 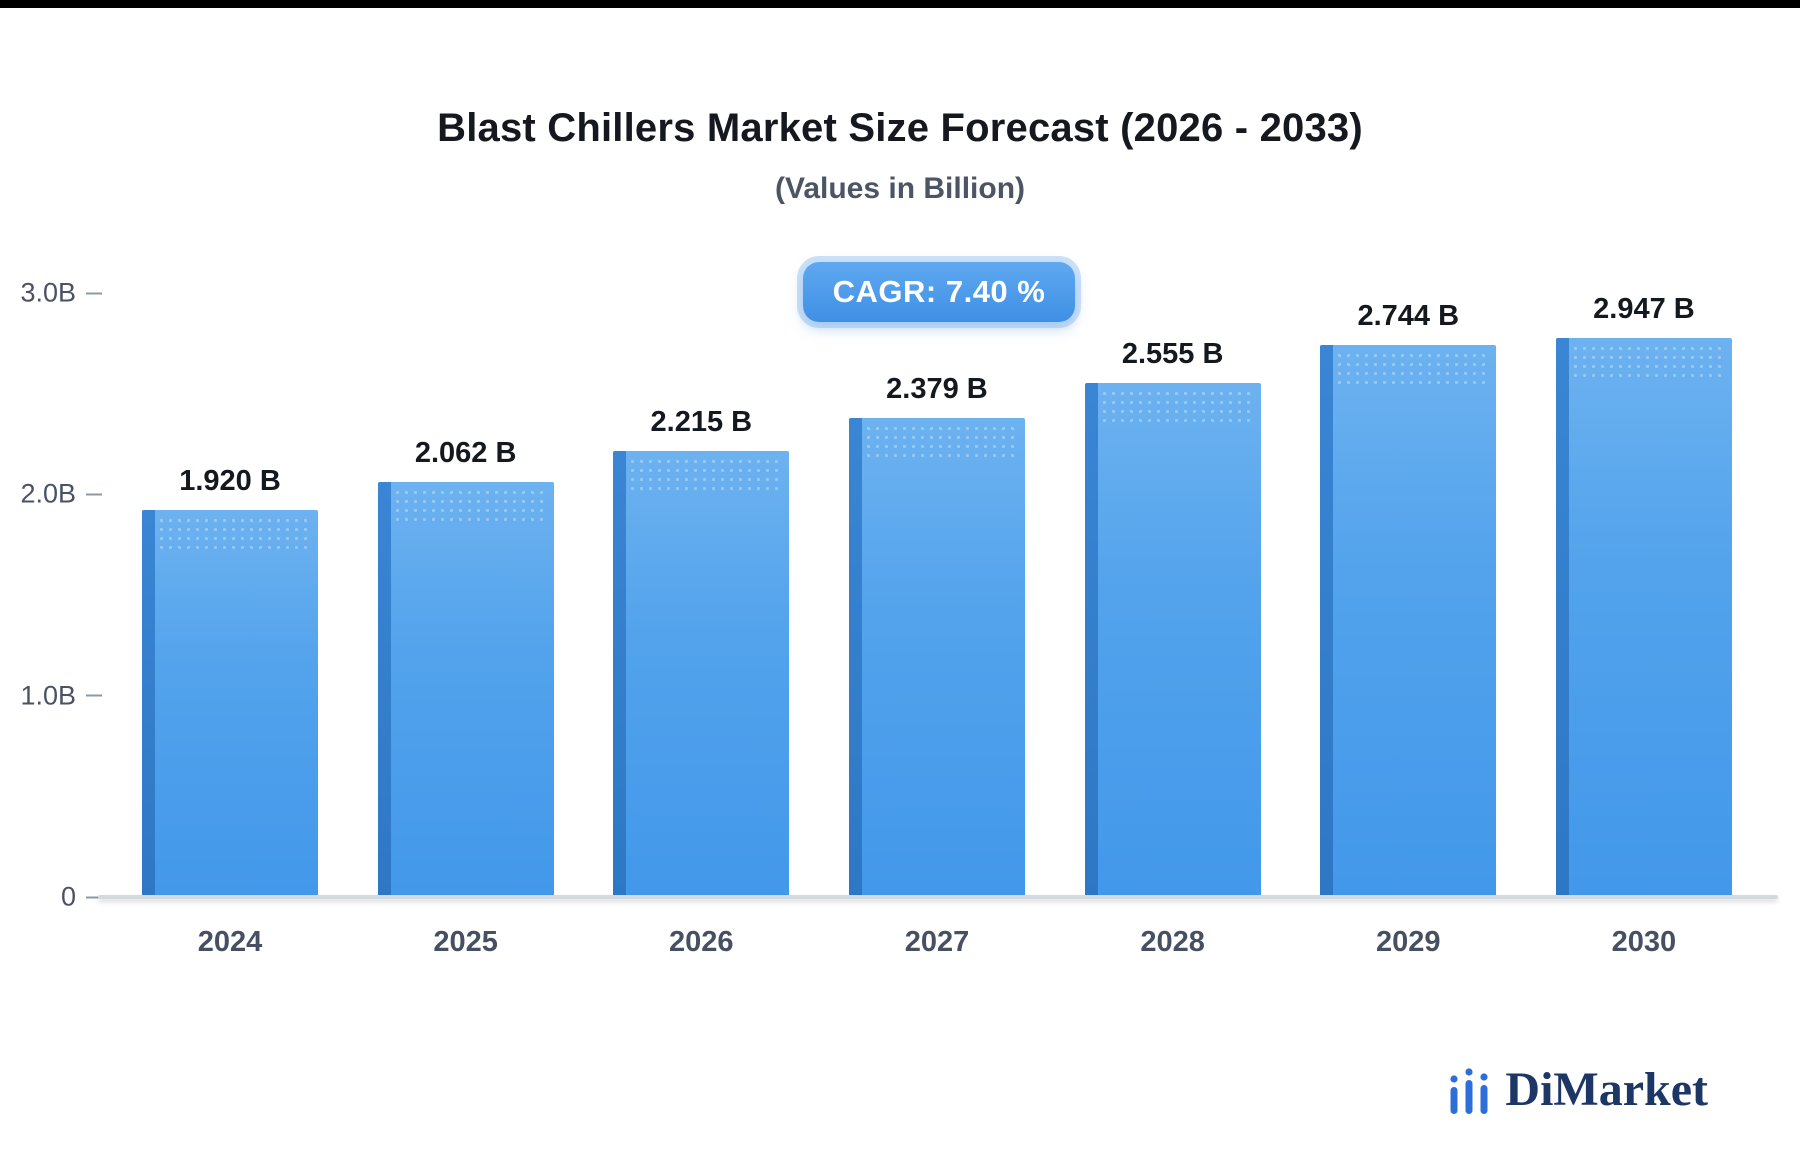 What do you see at coordinates (48, 493) in the screenshot?
I see `y-tick-label: 2.0B` at bounding box center [48, 493].